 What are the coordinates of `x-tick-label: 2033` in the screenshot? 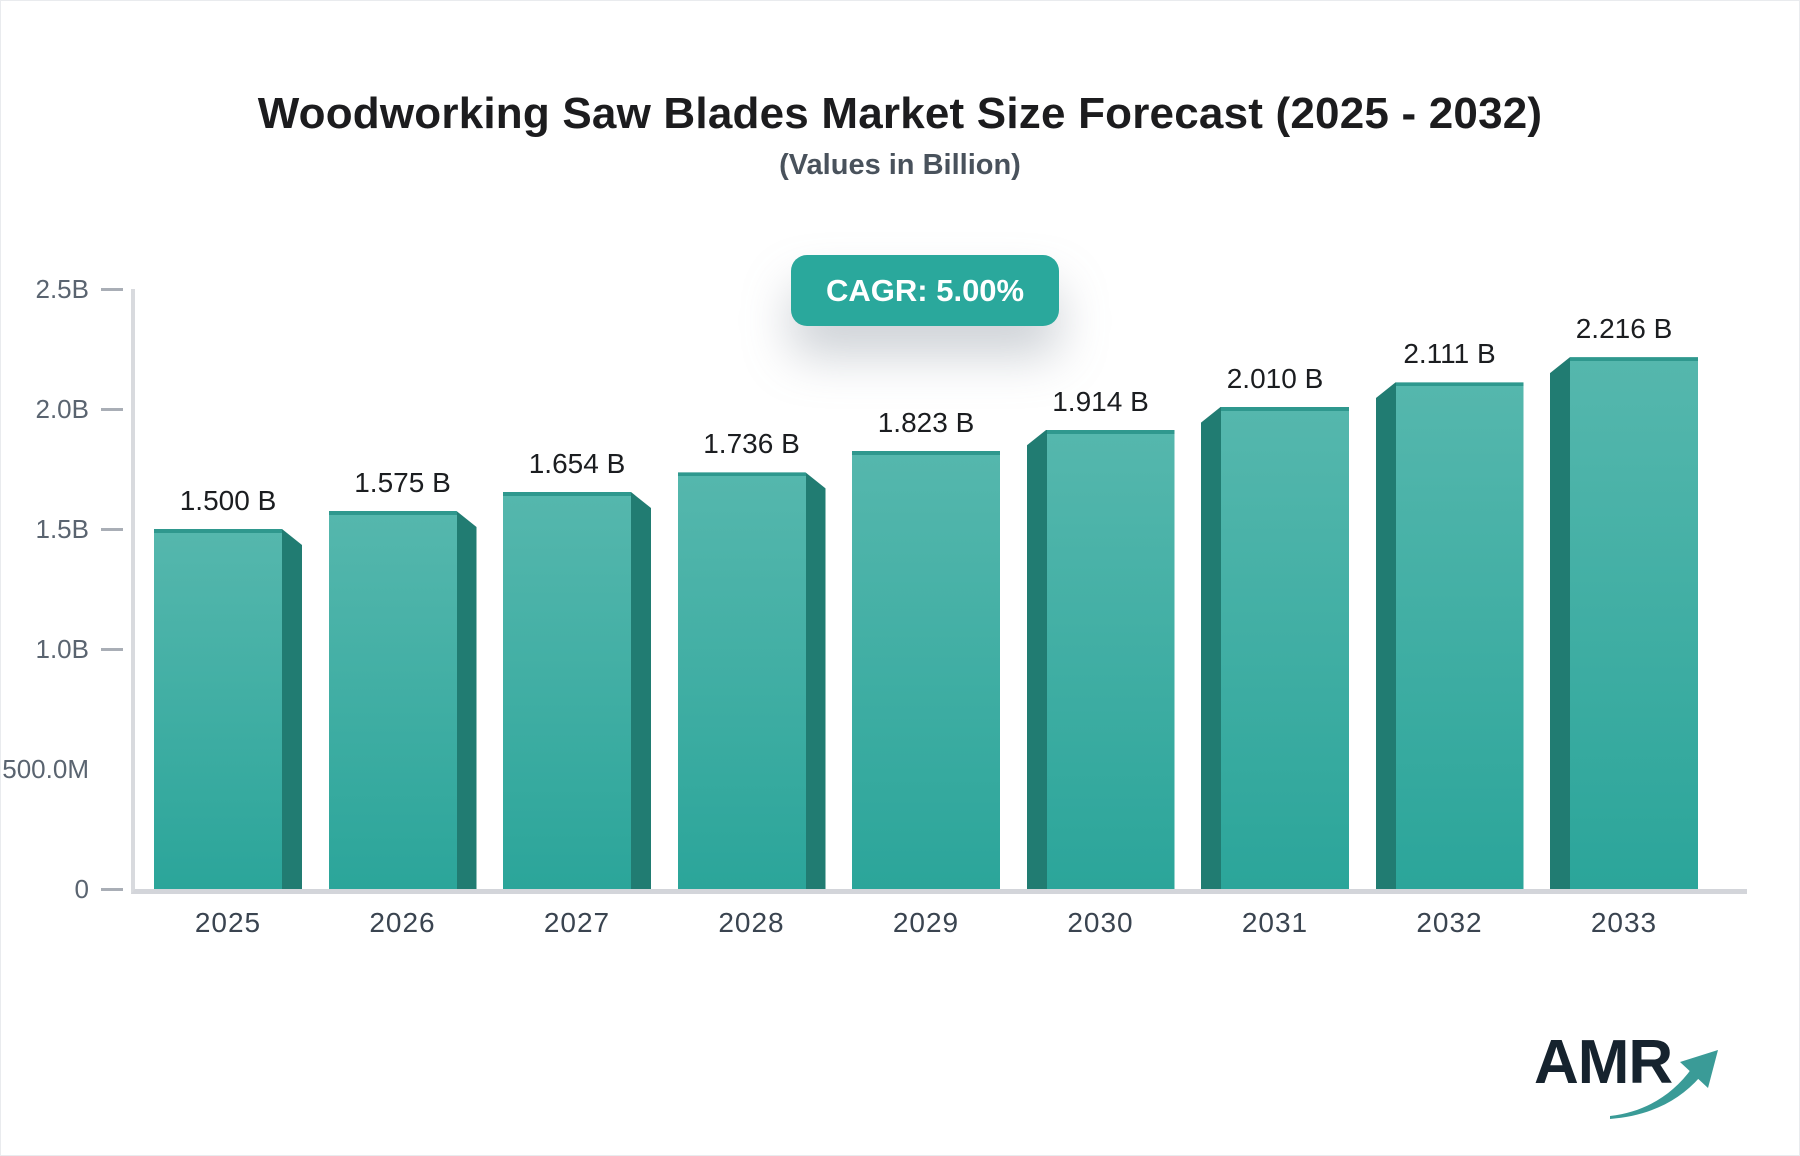 It's located at (1624, 922).